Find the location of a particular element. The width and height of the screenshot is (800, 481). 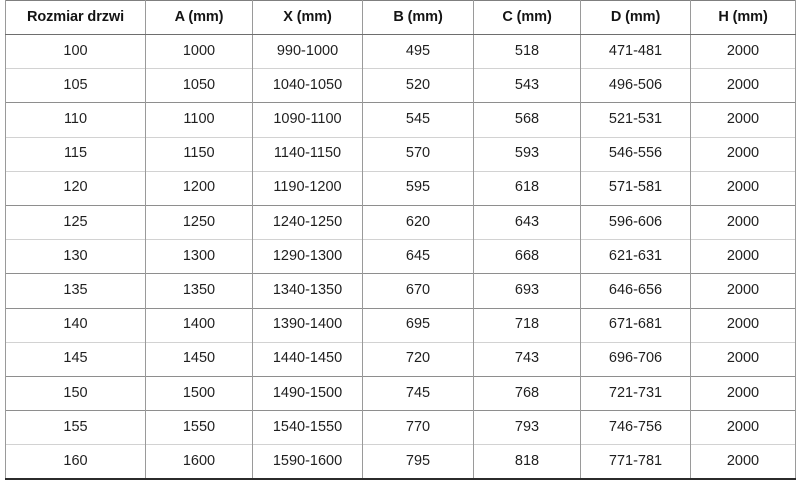

table-cell: 150 is located at coordinates (75, 393).